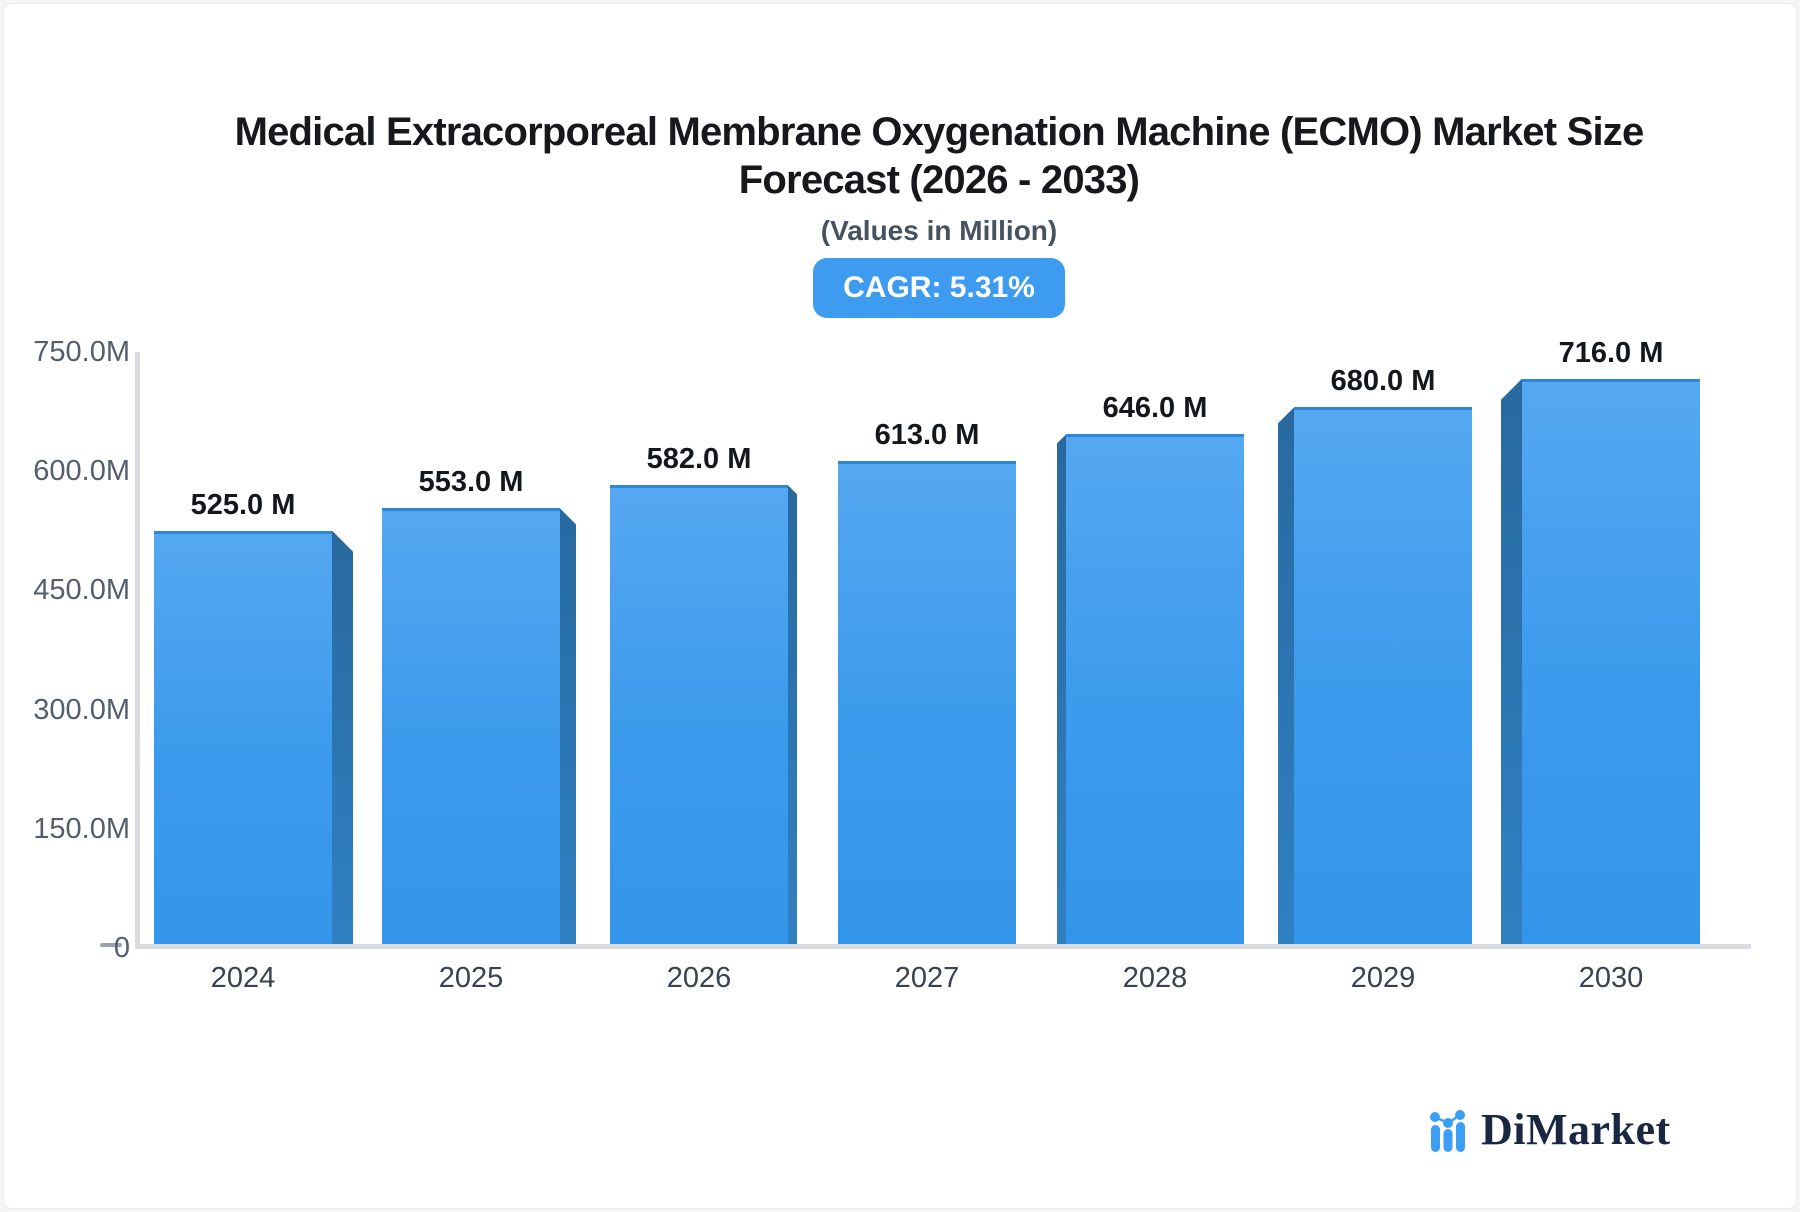 The height and width of the screenshot is (1212, 1800). What do you see at coordinates (471, 728) in the screenshot?
I see `bar-2025` at bounding box center [471, 728].